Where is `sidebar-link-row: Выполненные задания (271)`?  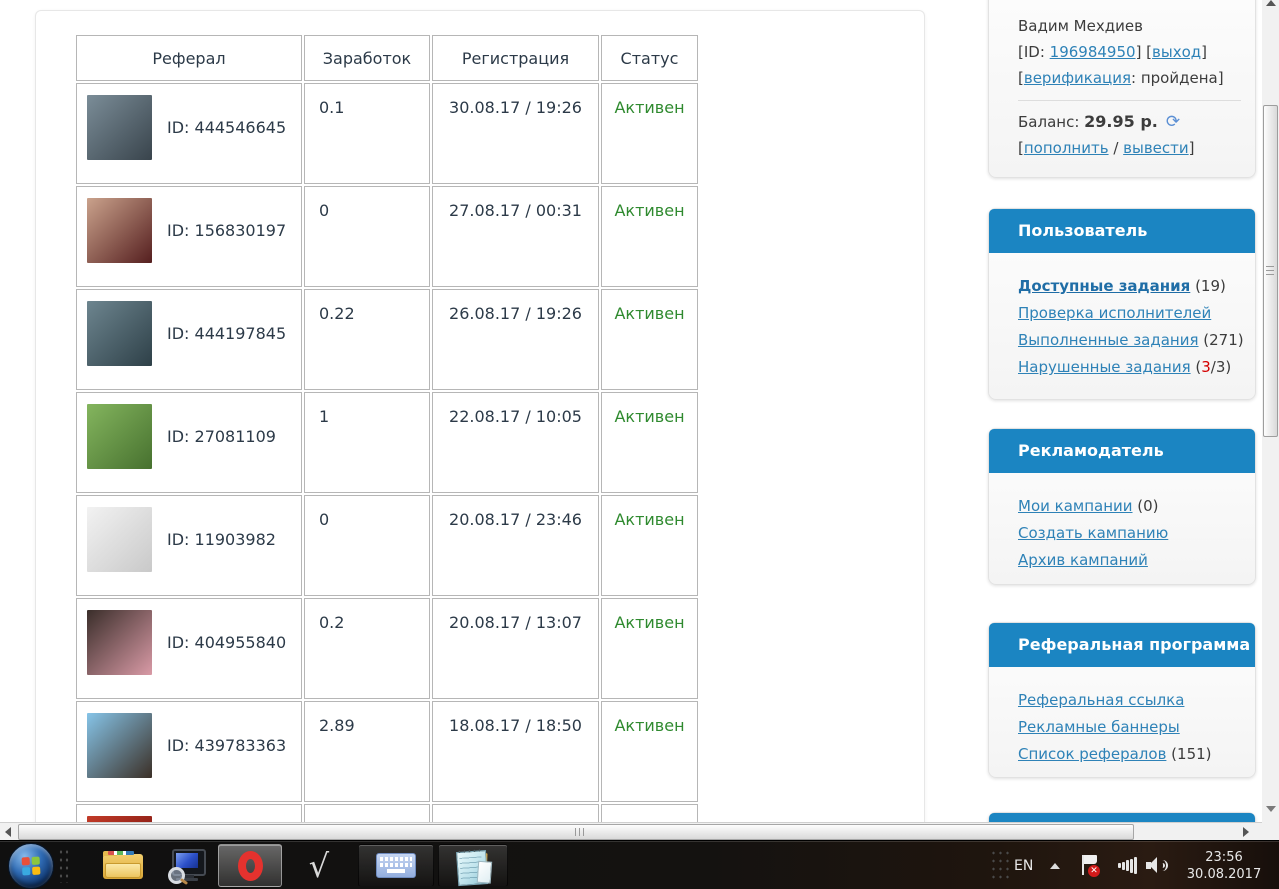
sidebar-link-row: Выполненные задания (271) is located at coordinates (1132, 340).